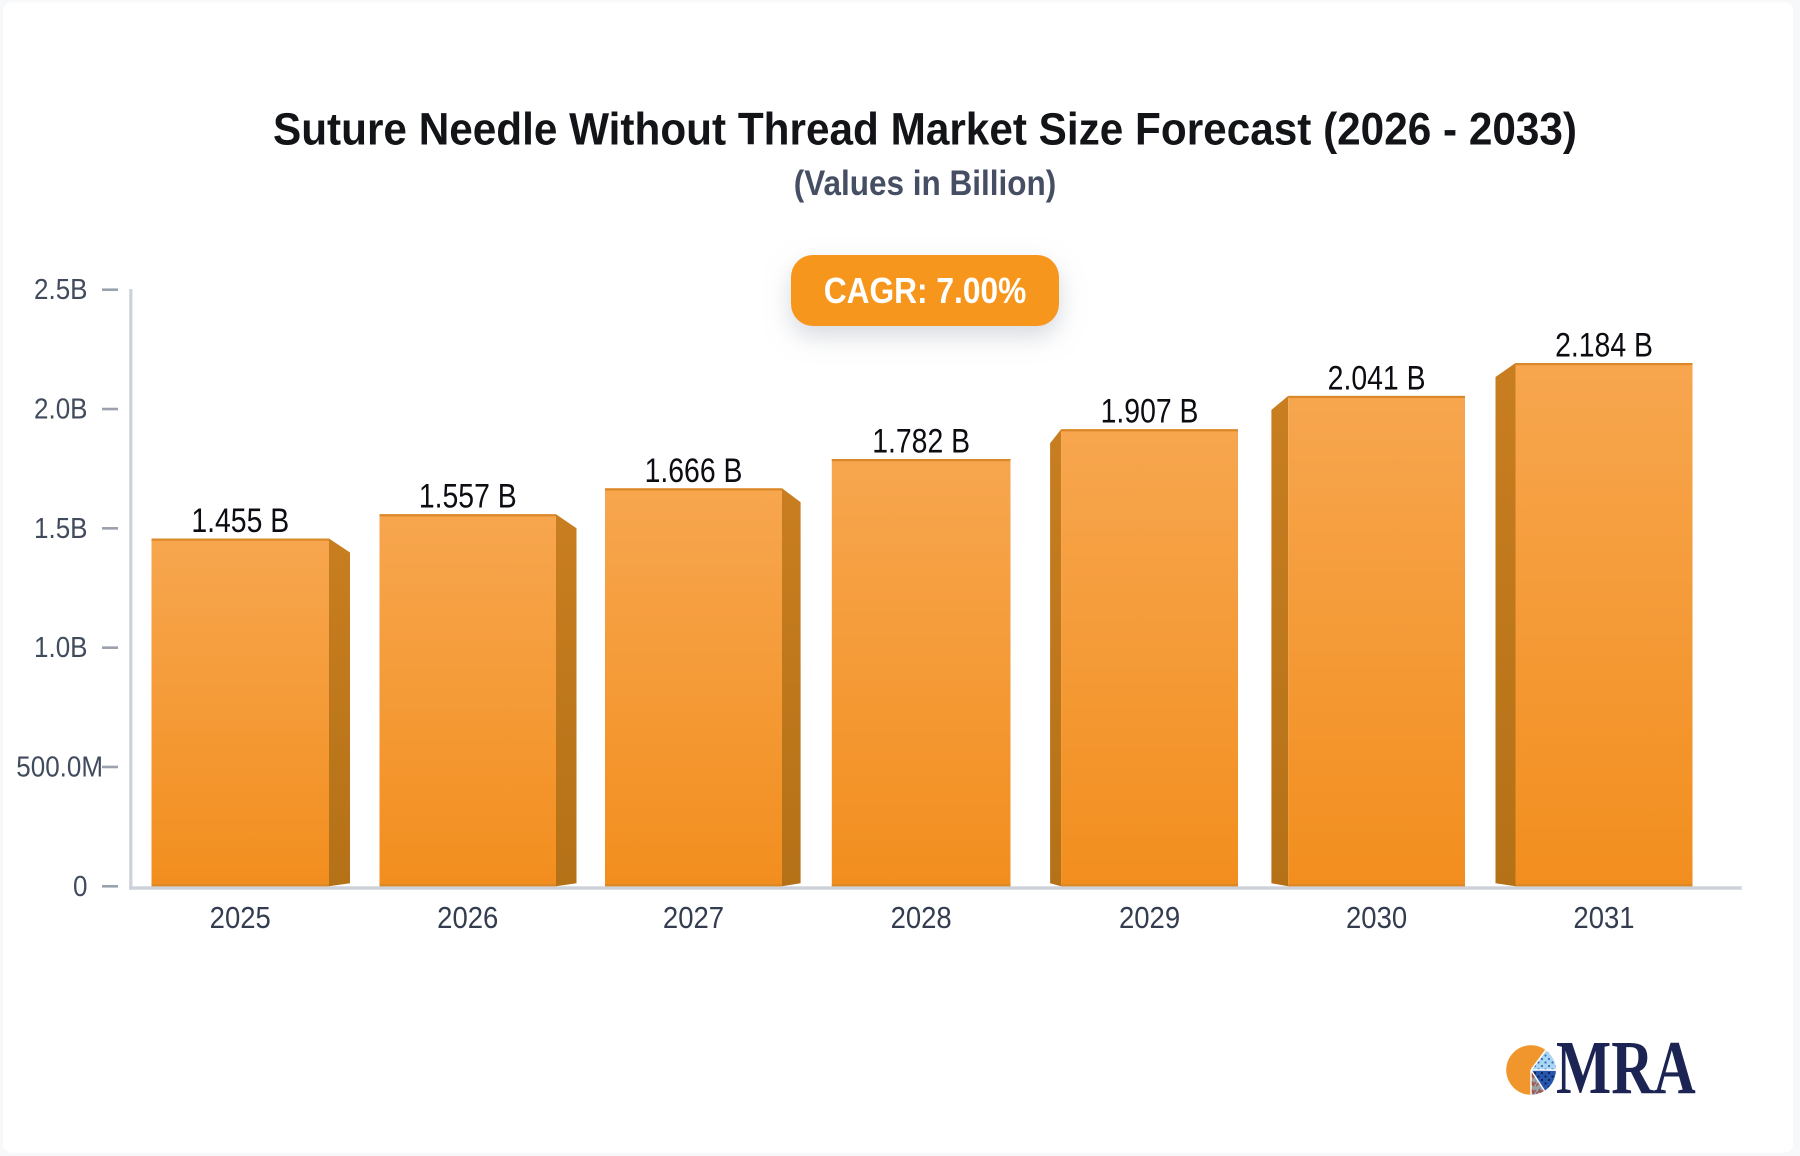 This screenshot has height=1156, width=1800. Describe the element at coordinates (1377, 378) in the screenshot. I see `svg-text: 2.041 B` at that location.